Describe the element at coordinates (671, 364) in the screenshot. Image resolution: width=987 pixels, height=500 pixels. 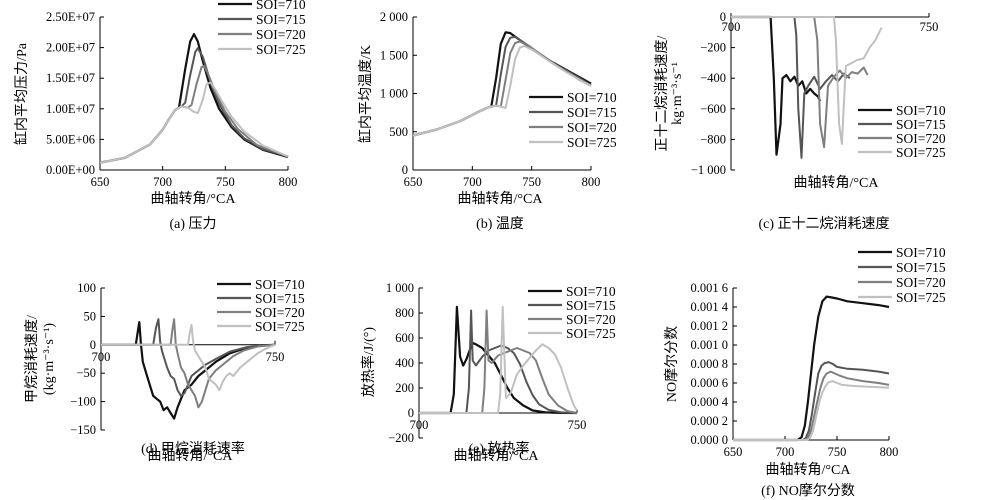
I see `y-axis-label: NO摩尔分数` at that location.